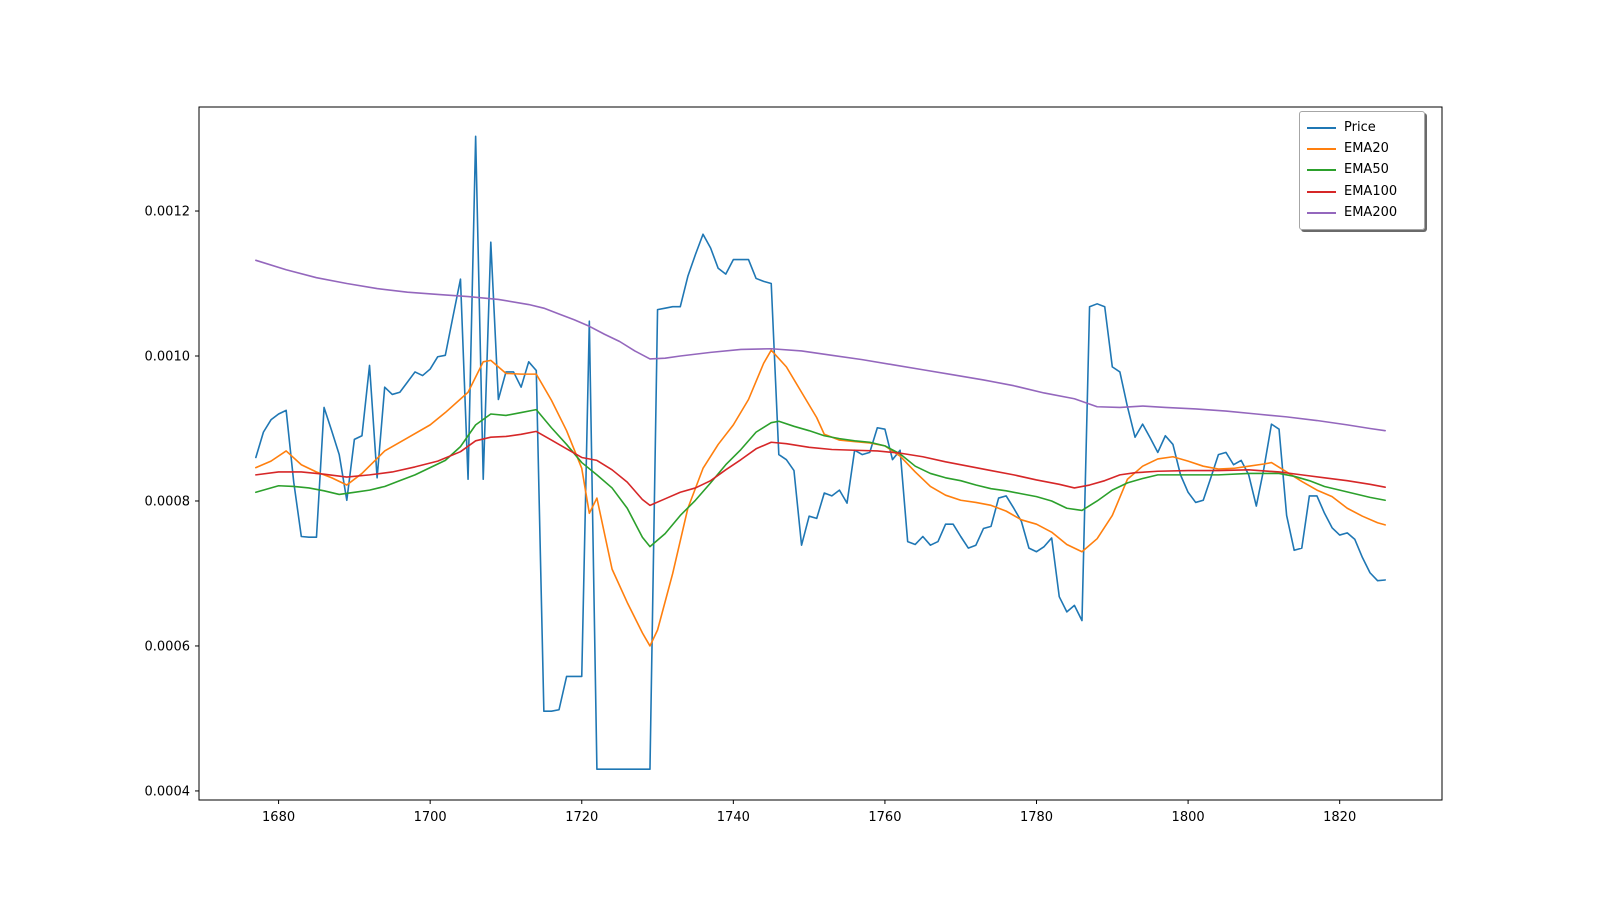 This screenshot has height=900, width=1600. Describe the element at coordinates (1366, 170) in the screenshot. I see `legend-label: EMA50` at that location.